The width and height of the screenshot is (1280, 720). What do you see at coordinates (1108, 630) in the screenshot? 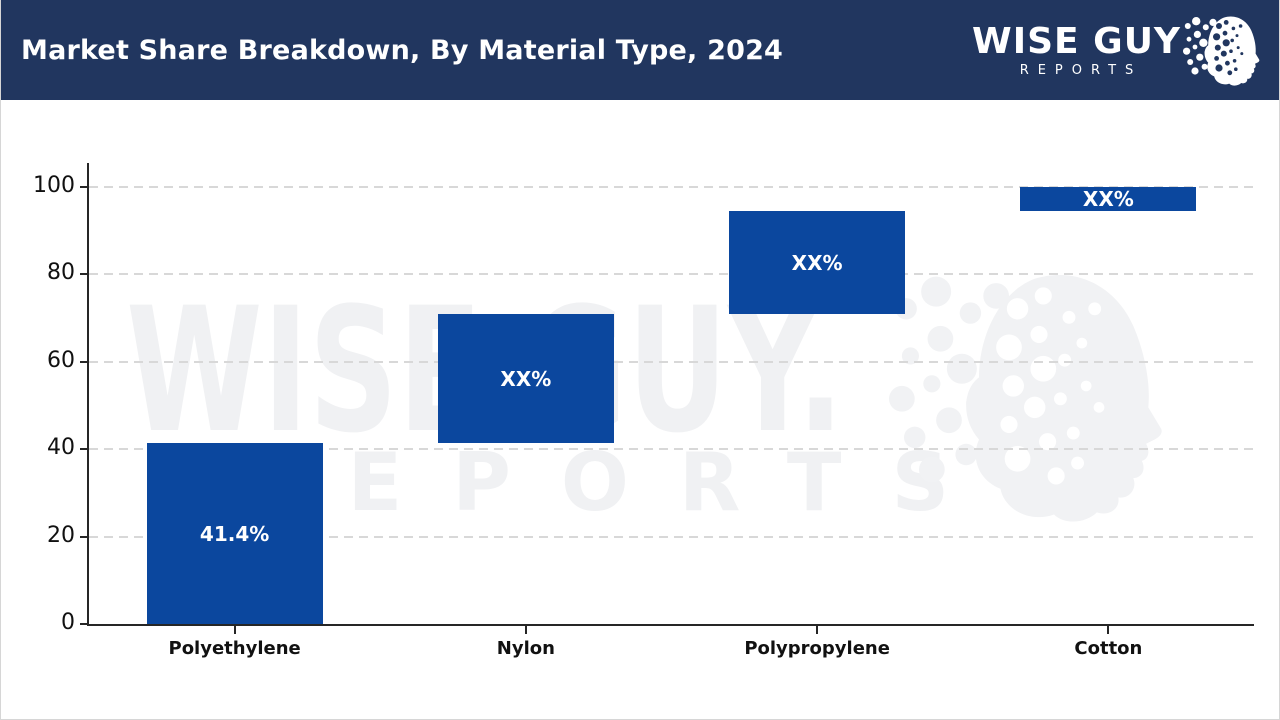
I see `x-tick-cotton` at bounding box center [1108, 630].